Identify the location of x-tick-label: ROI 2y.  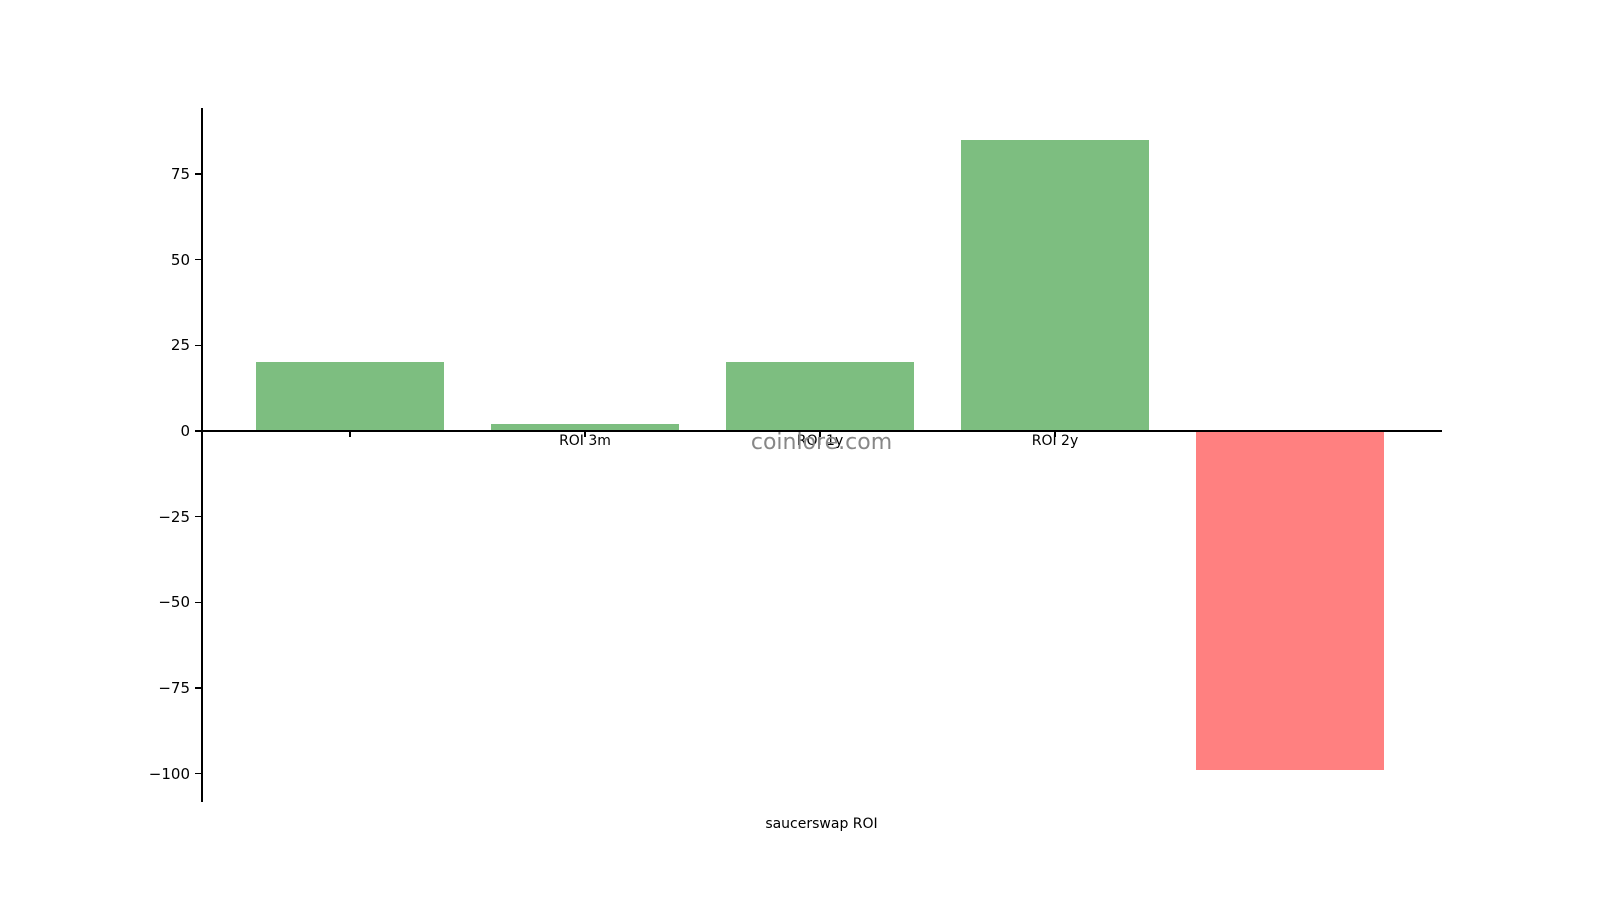
(1055, 441).